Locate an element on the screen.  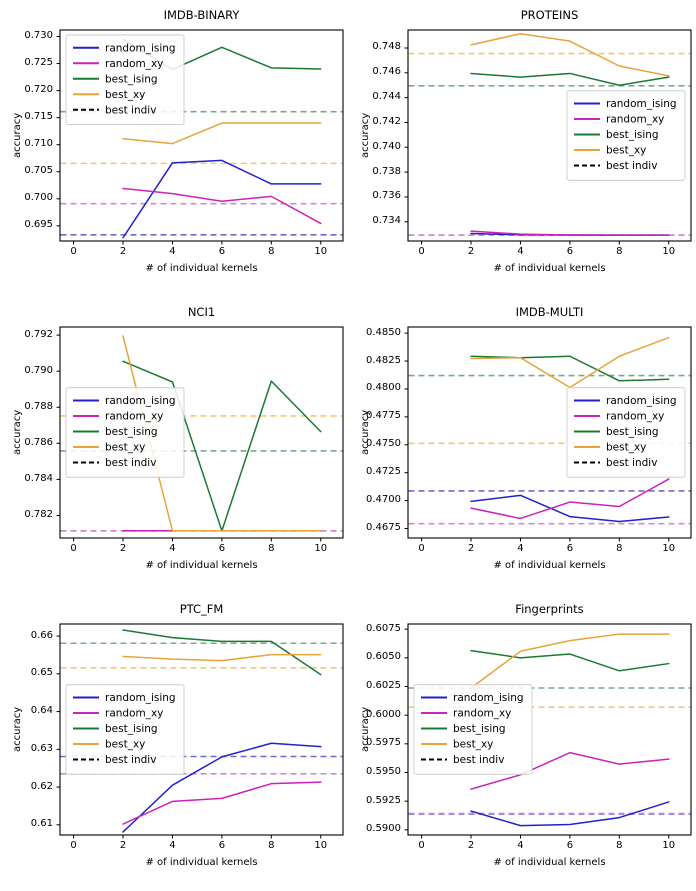
ytick-label: 0.710 is located at coordinates (38, 144).